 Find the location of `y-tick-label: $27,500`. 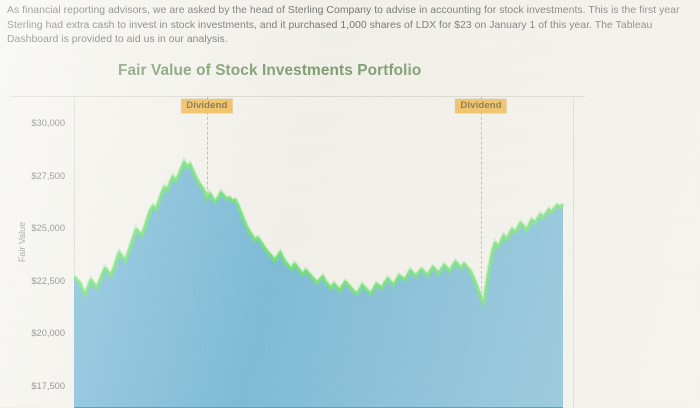

y-tick-label: $27,500 is located at coordinates (48, 175).